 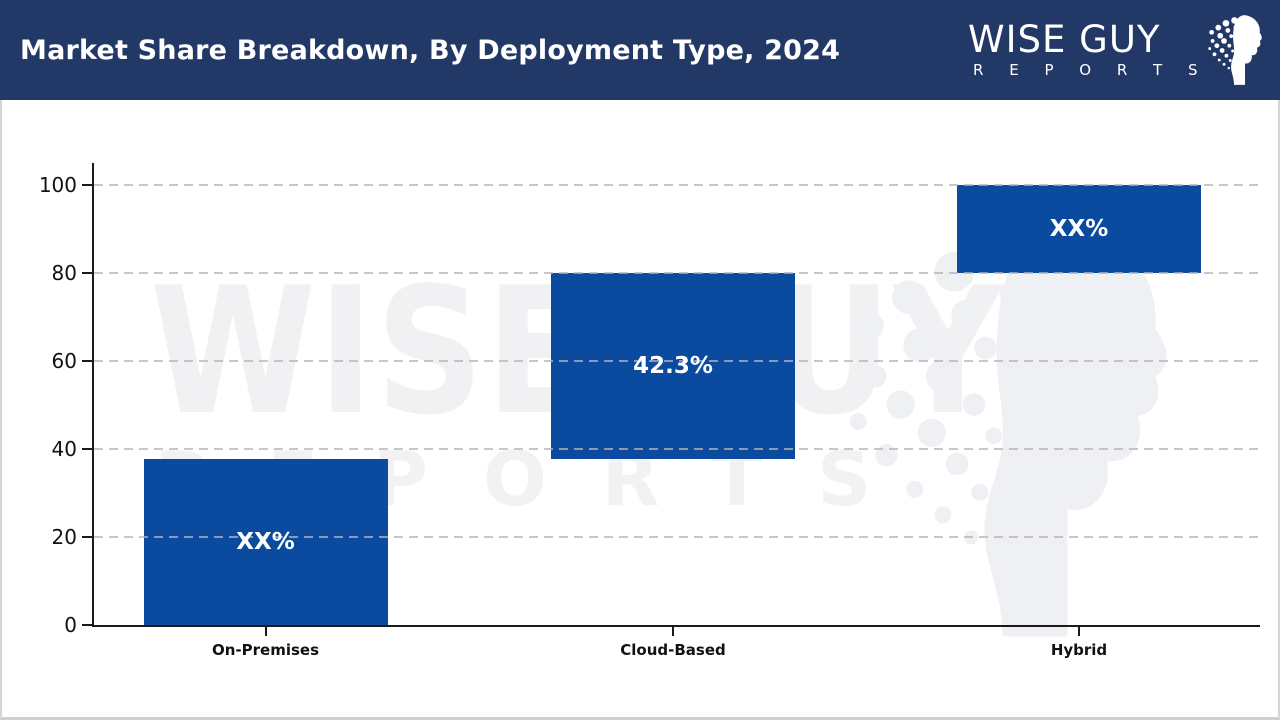 I want to click on dotted-head-profile-icon, so click(x=1235, y=50).